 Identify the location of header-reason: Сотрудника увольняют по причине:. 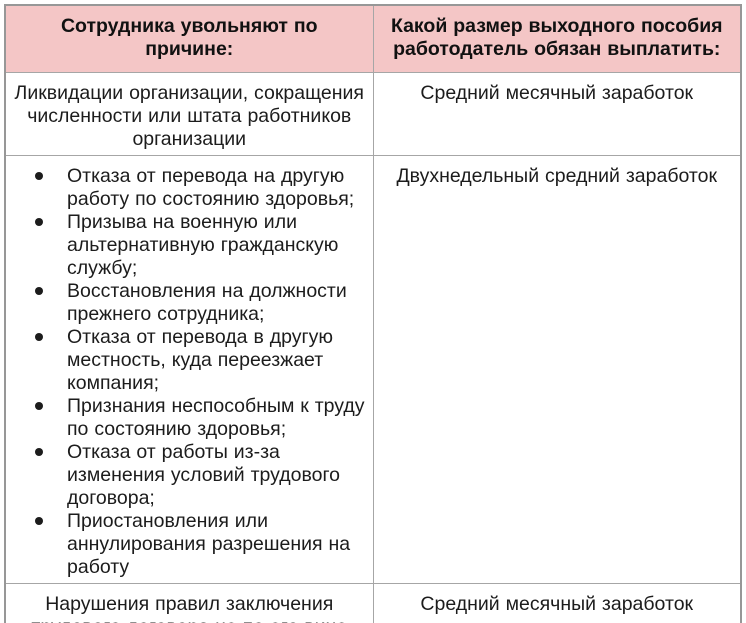
(189, 38).